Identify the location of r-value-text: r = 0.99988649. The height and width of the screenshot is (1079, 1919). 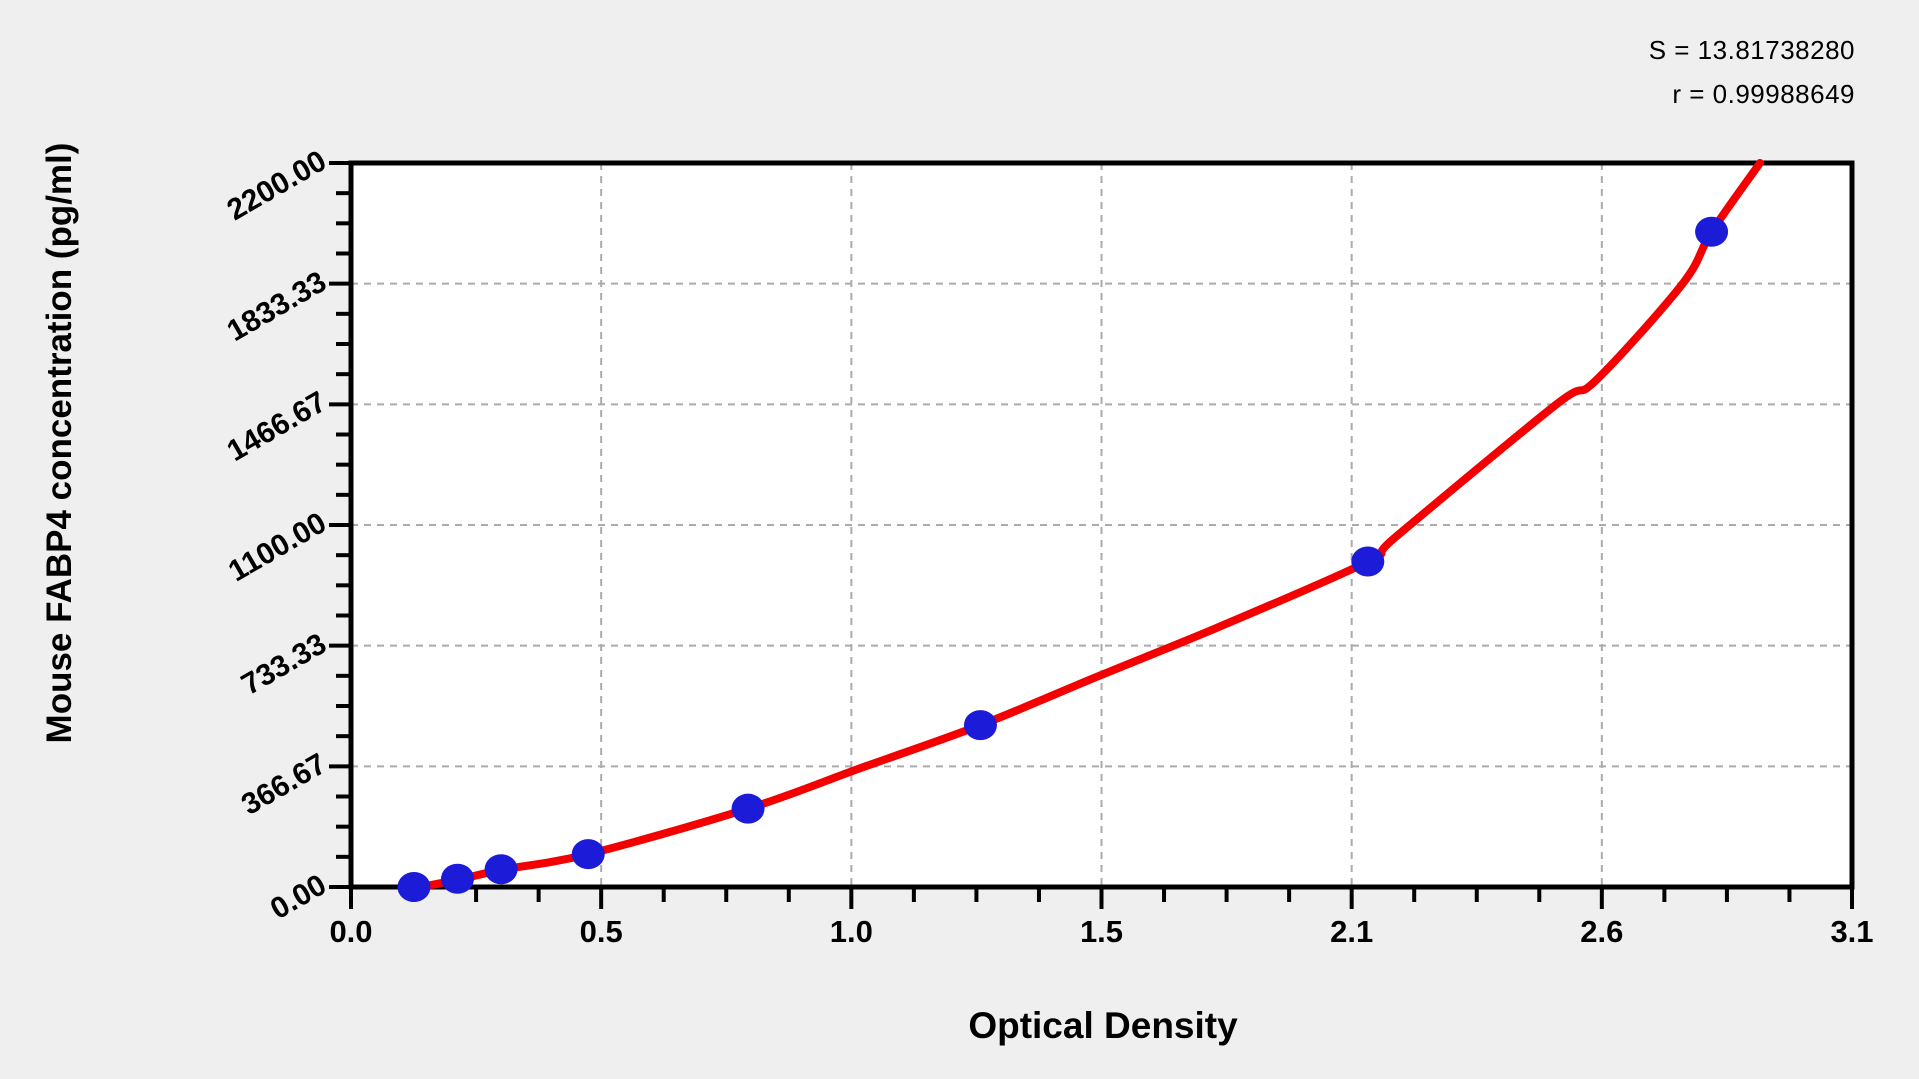
(1763, 94).